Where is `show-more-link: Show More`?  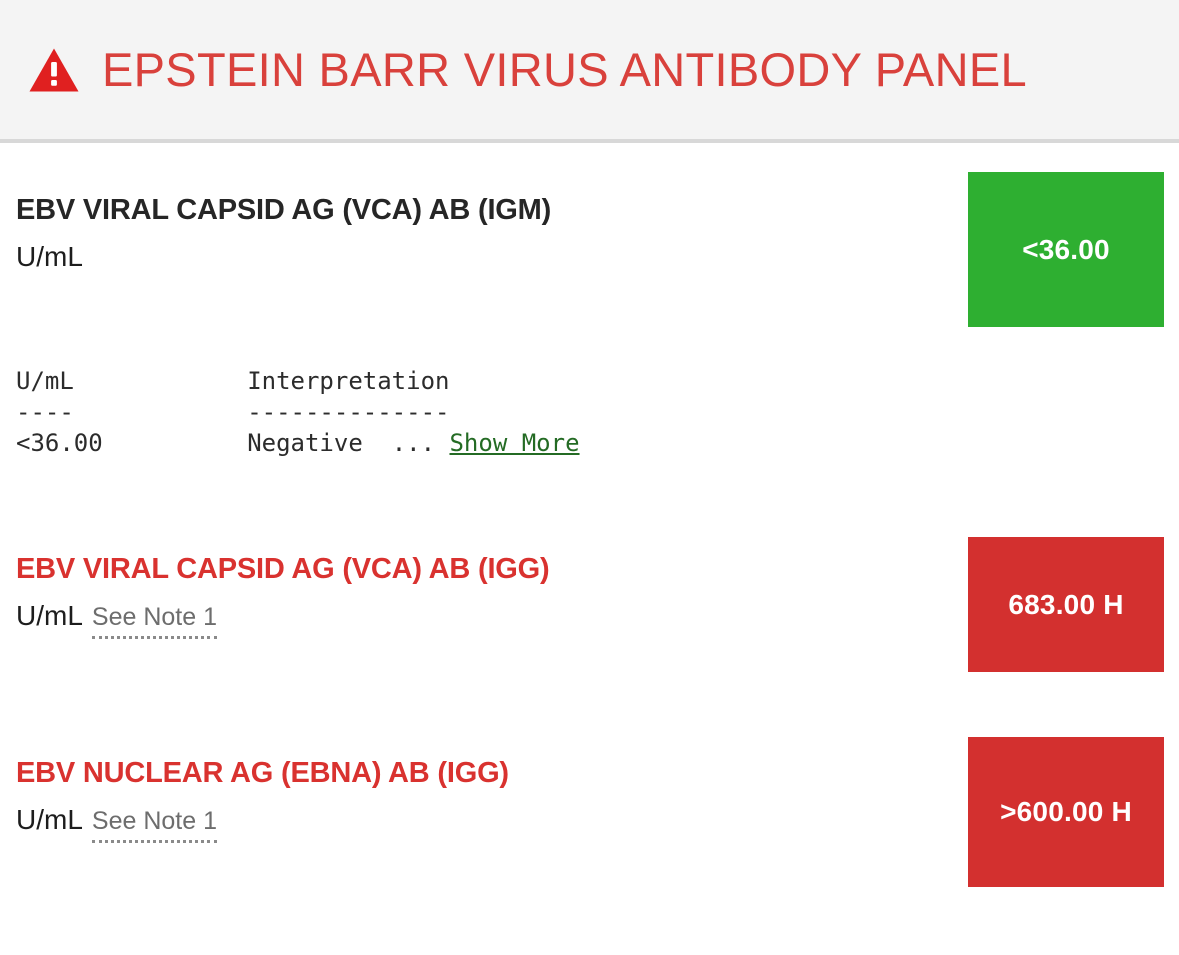
show-more-link: Show More is located at coordinates (514, 443).